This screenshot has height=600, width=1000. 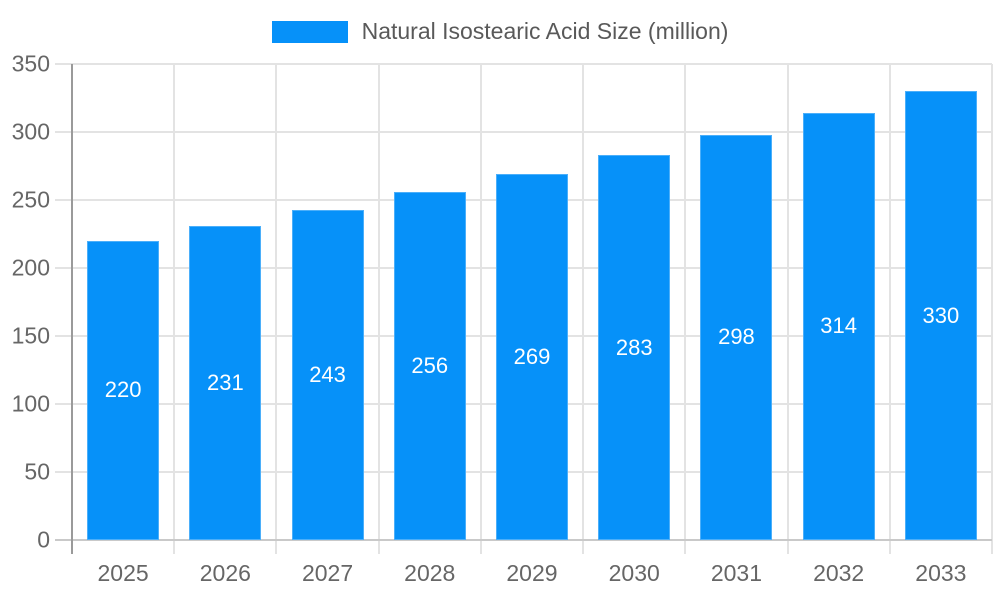 I want to click on bar: 330, so click(x=940, y=315).